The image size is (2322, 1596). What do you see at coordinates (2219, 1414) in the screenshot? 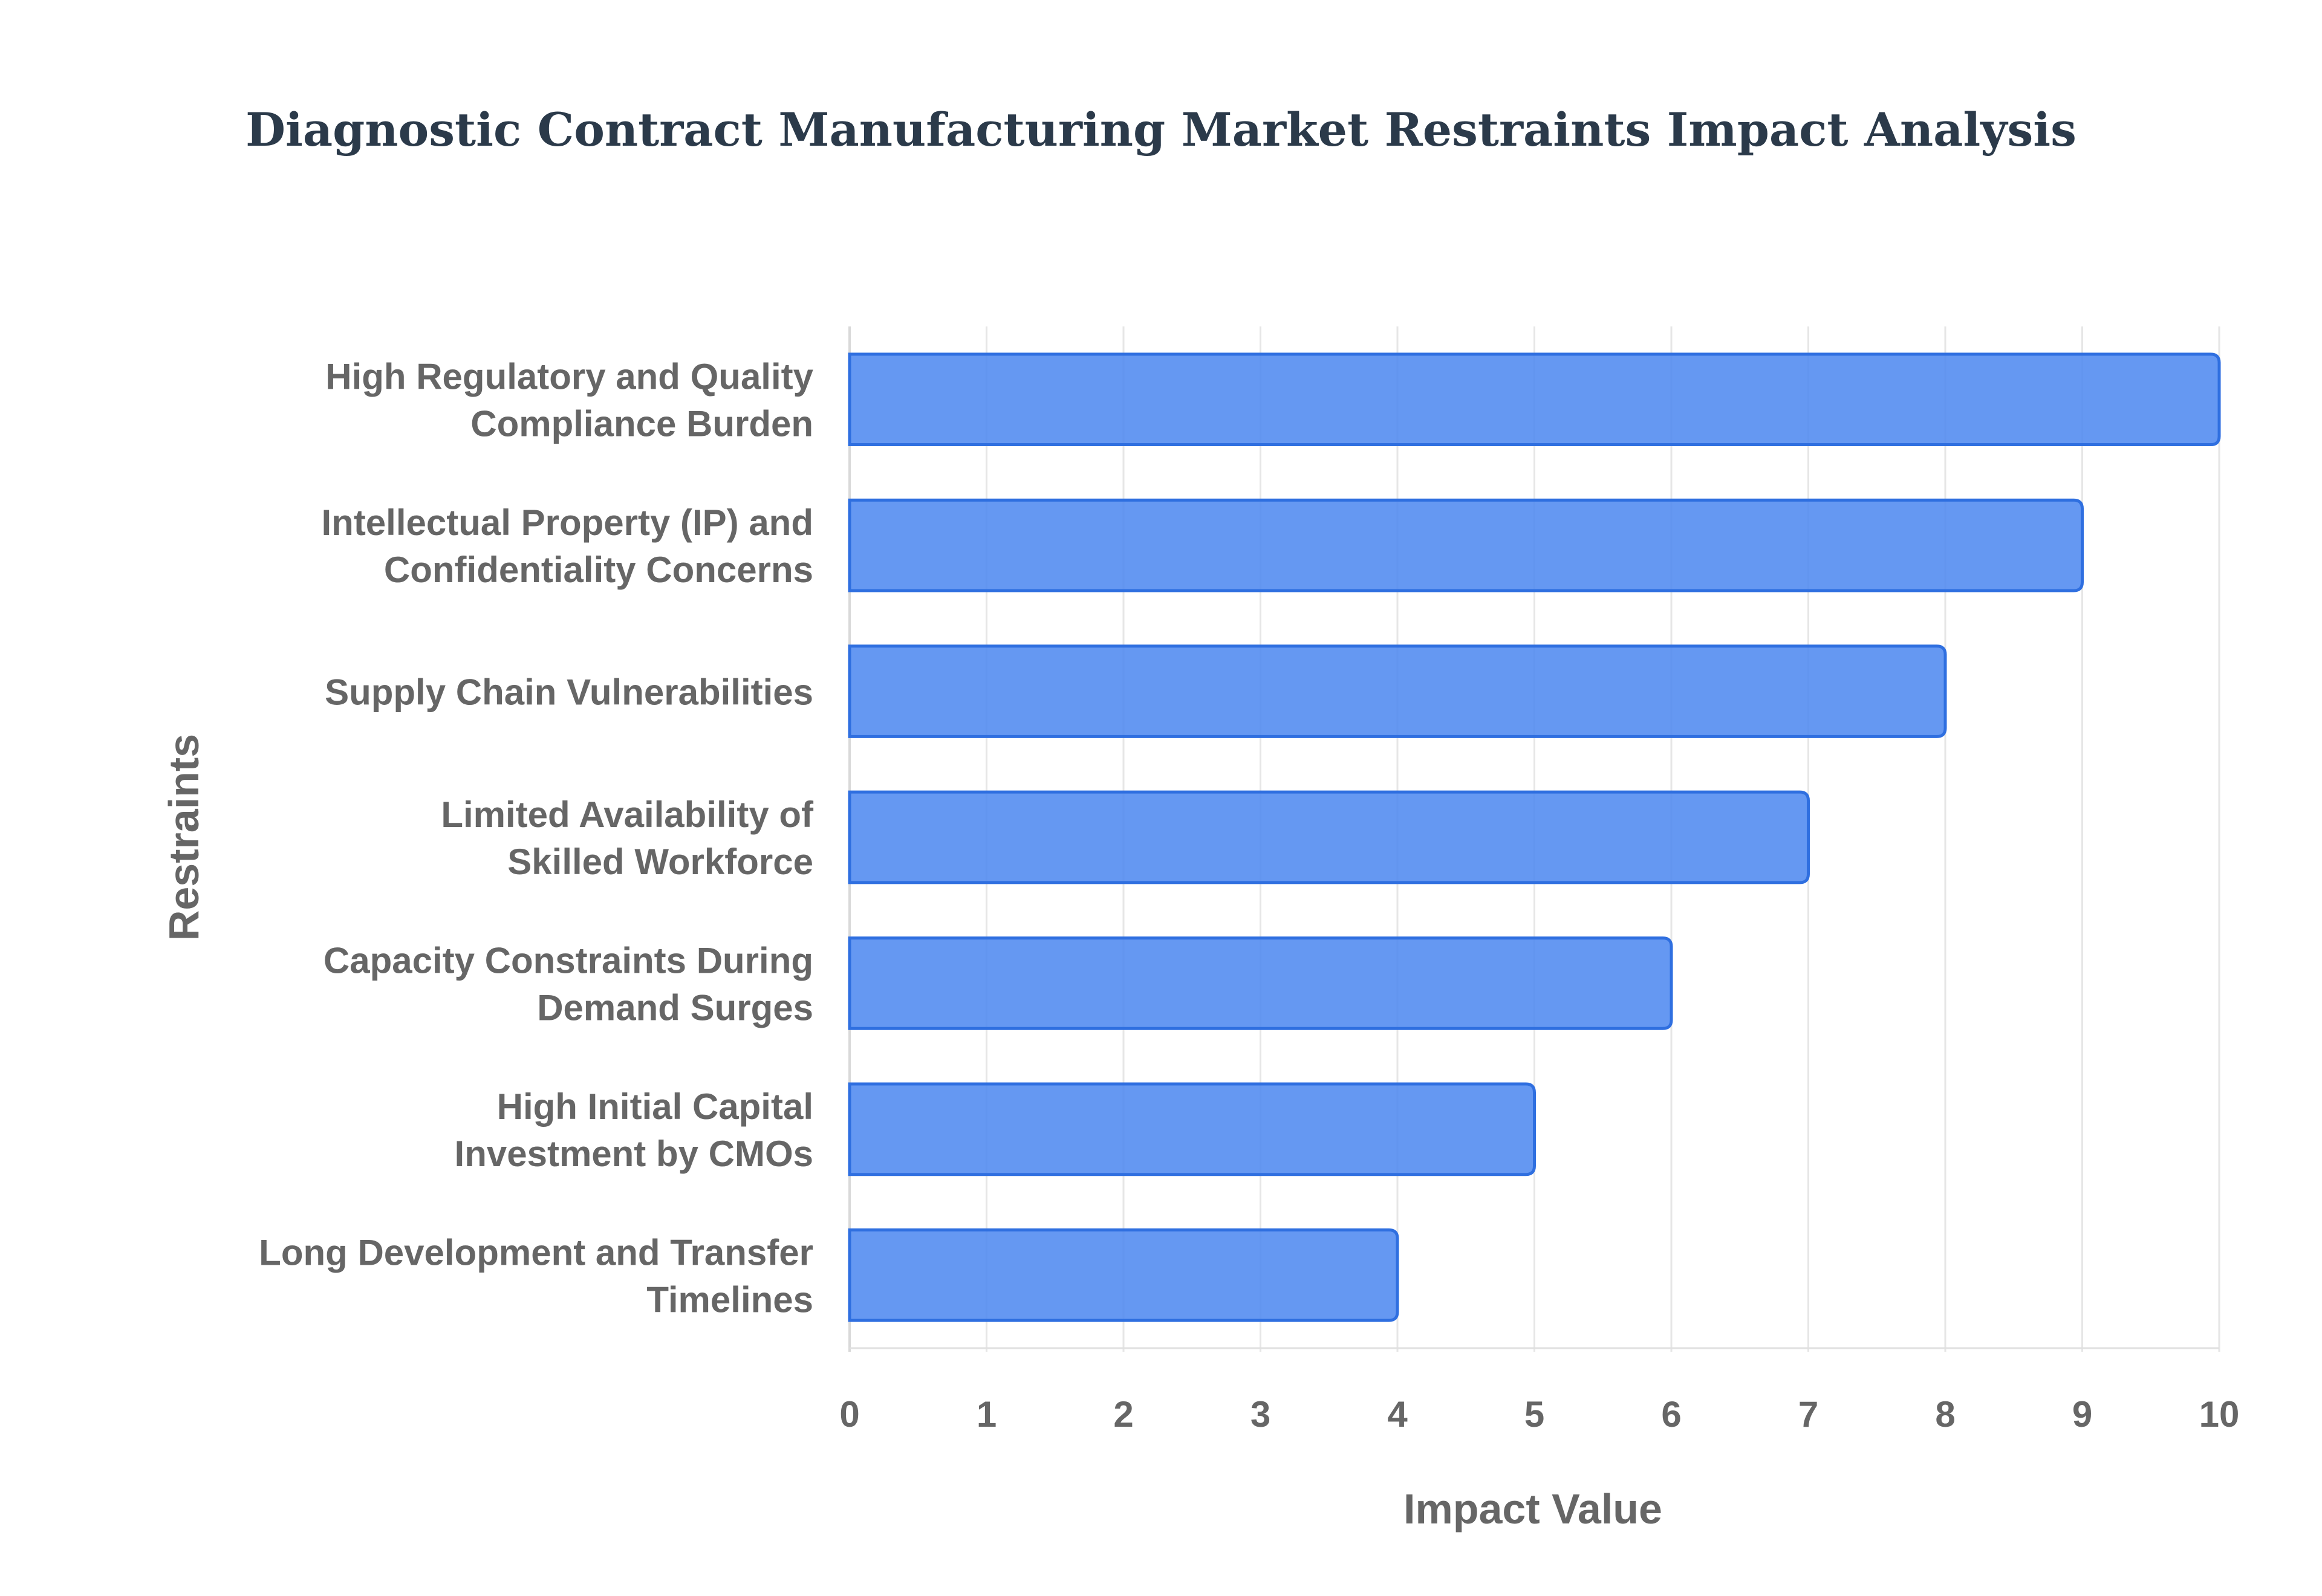
I see `x-tick-label: 10` at bounding box center [2219, 1414].